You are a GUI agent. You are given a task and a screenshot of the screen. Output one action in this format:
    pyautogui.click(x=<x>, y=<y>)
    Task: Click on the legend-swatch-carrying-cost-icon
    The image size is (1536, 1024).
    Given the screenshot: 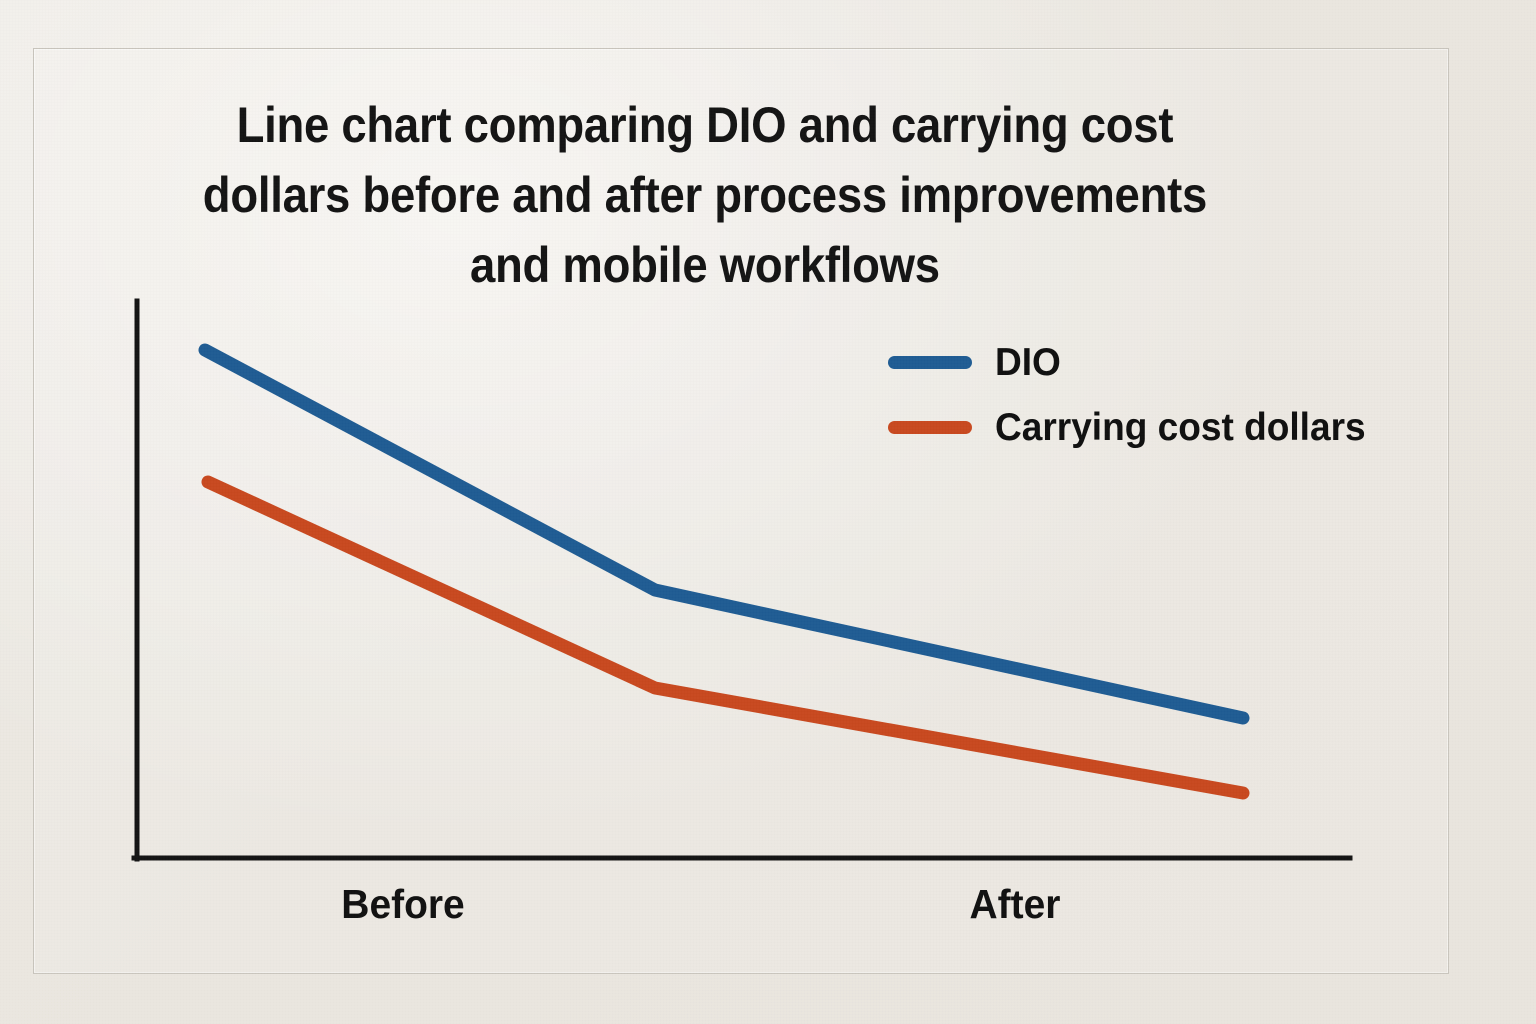 What is the action you would take?
    pyautogui.click(x=930, y=427)
    